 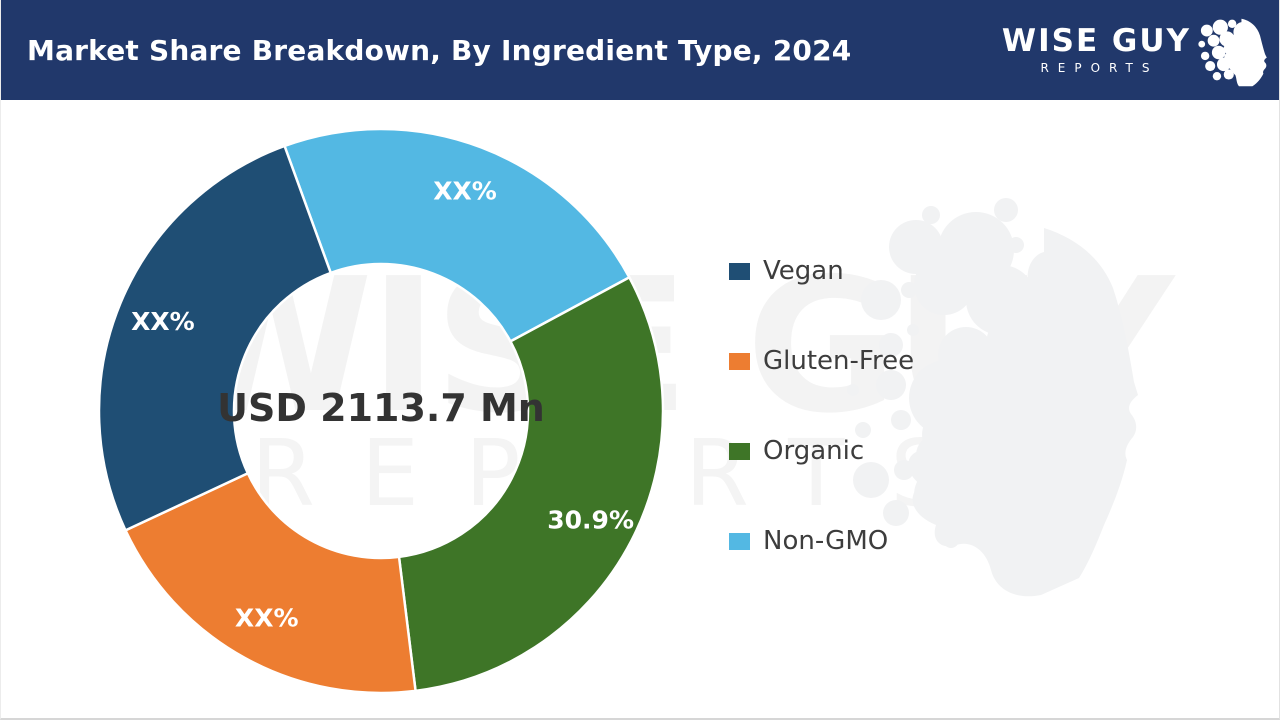 I want to click on wise-guy-reports-logo: WISE GUY REPORTS, so click(x=1140, y=50).